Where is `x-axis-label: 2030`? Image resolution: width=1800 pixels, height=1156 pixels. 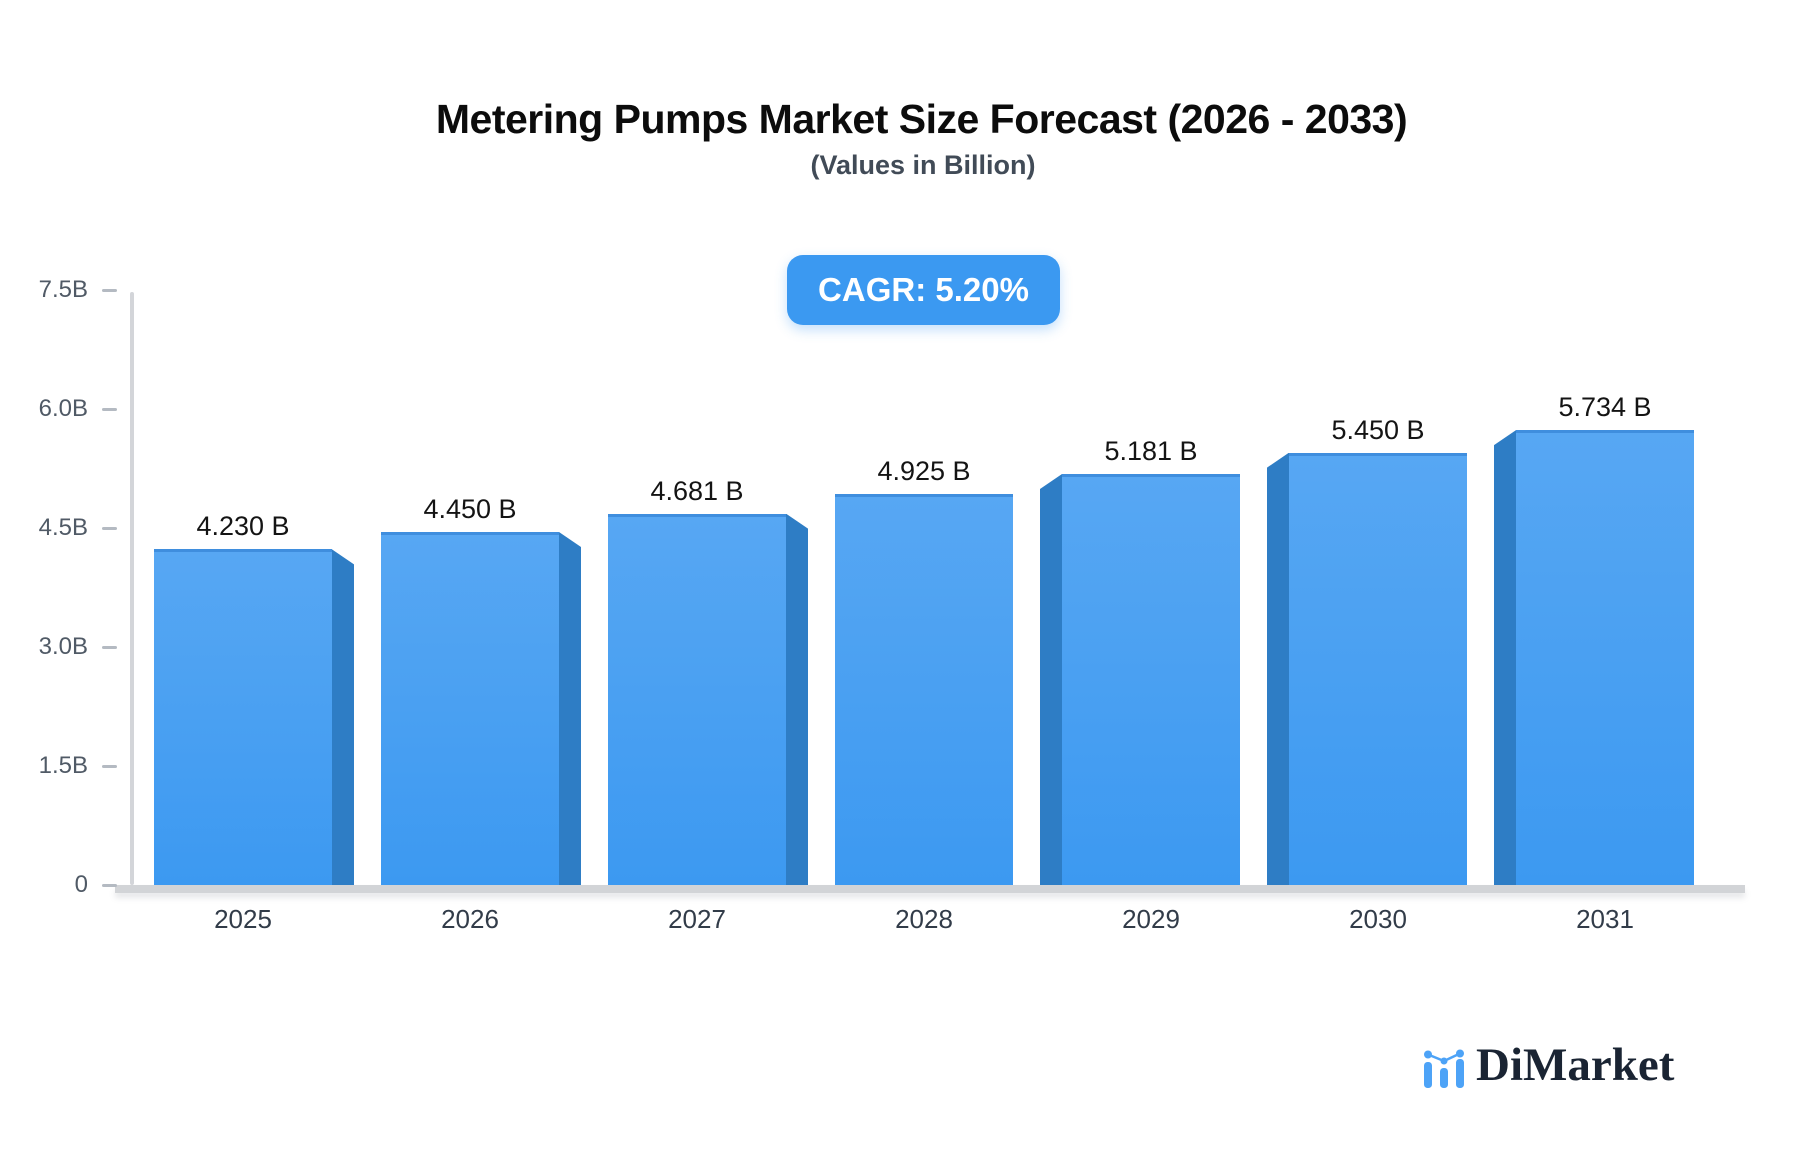
x-axis-label: 2030 is located at coordinates (1378, 919).